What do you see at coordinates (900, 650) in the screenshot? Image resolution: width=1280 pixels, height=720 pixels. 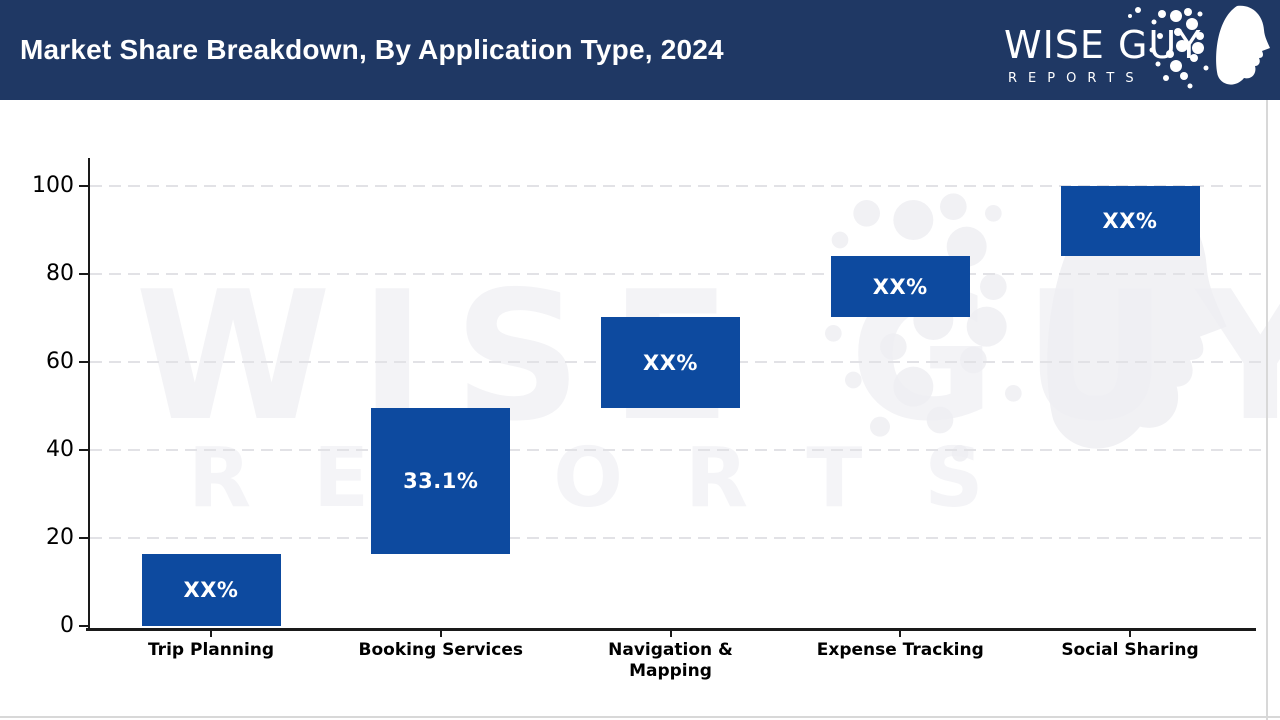 I see `x-tick-label-expense-tracking: Expense Tracking` at bounding box center [900, 650].